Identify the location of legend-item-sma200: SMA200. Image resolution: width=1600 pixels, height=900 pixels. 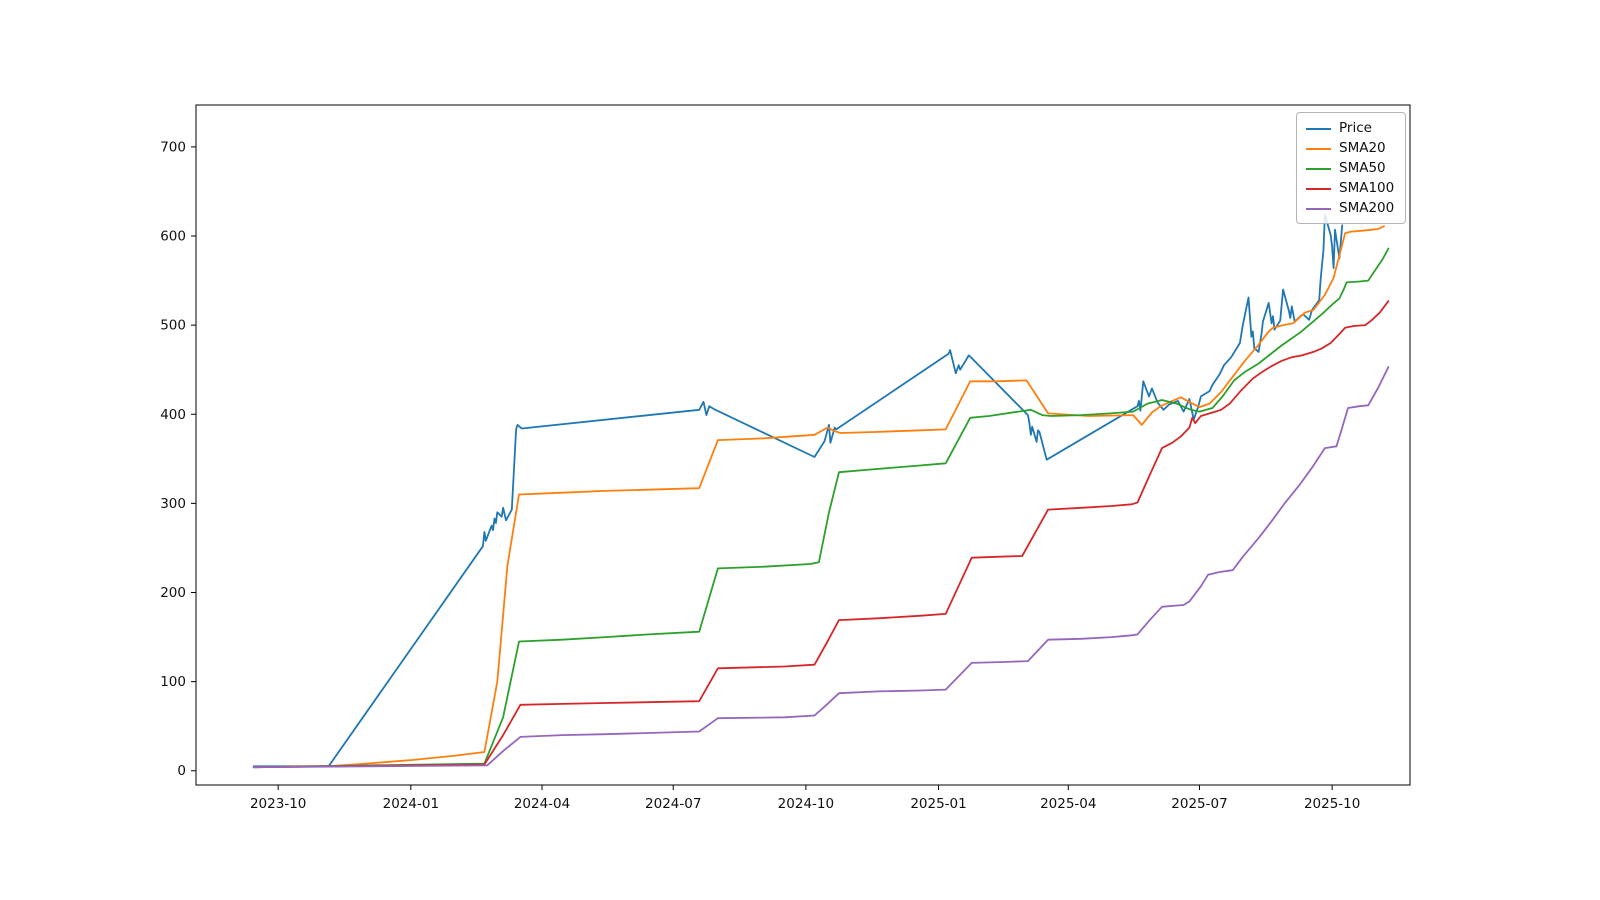
(1351, 208).